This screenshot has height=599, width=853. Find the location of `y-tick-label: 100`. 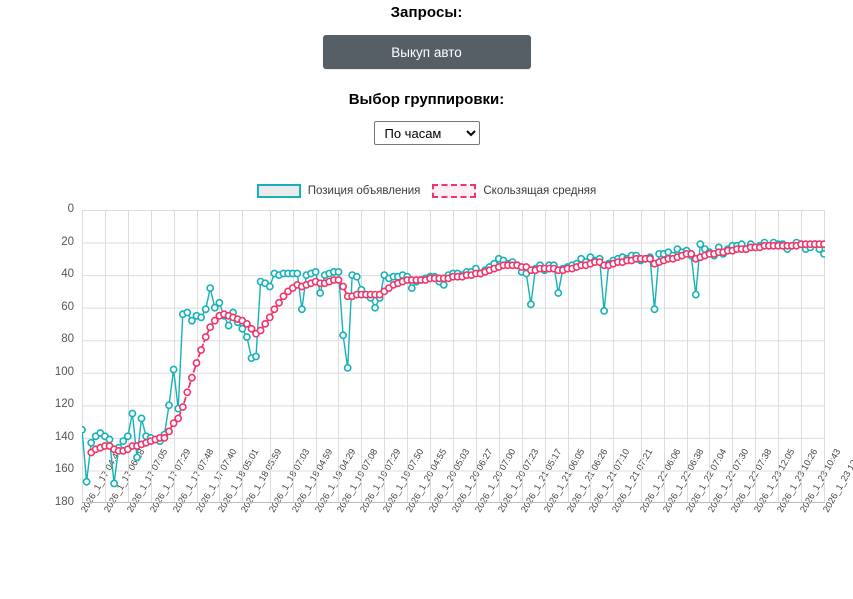

y-tick-label: 100 is located at coordinates (64, 371).